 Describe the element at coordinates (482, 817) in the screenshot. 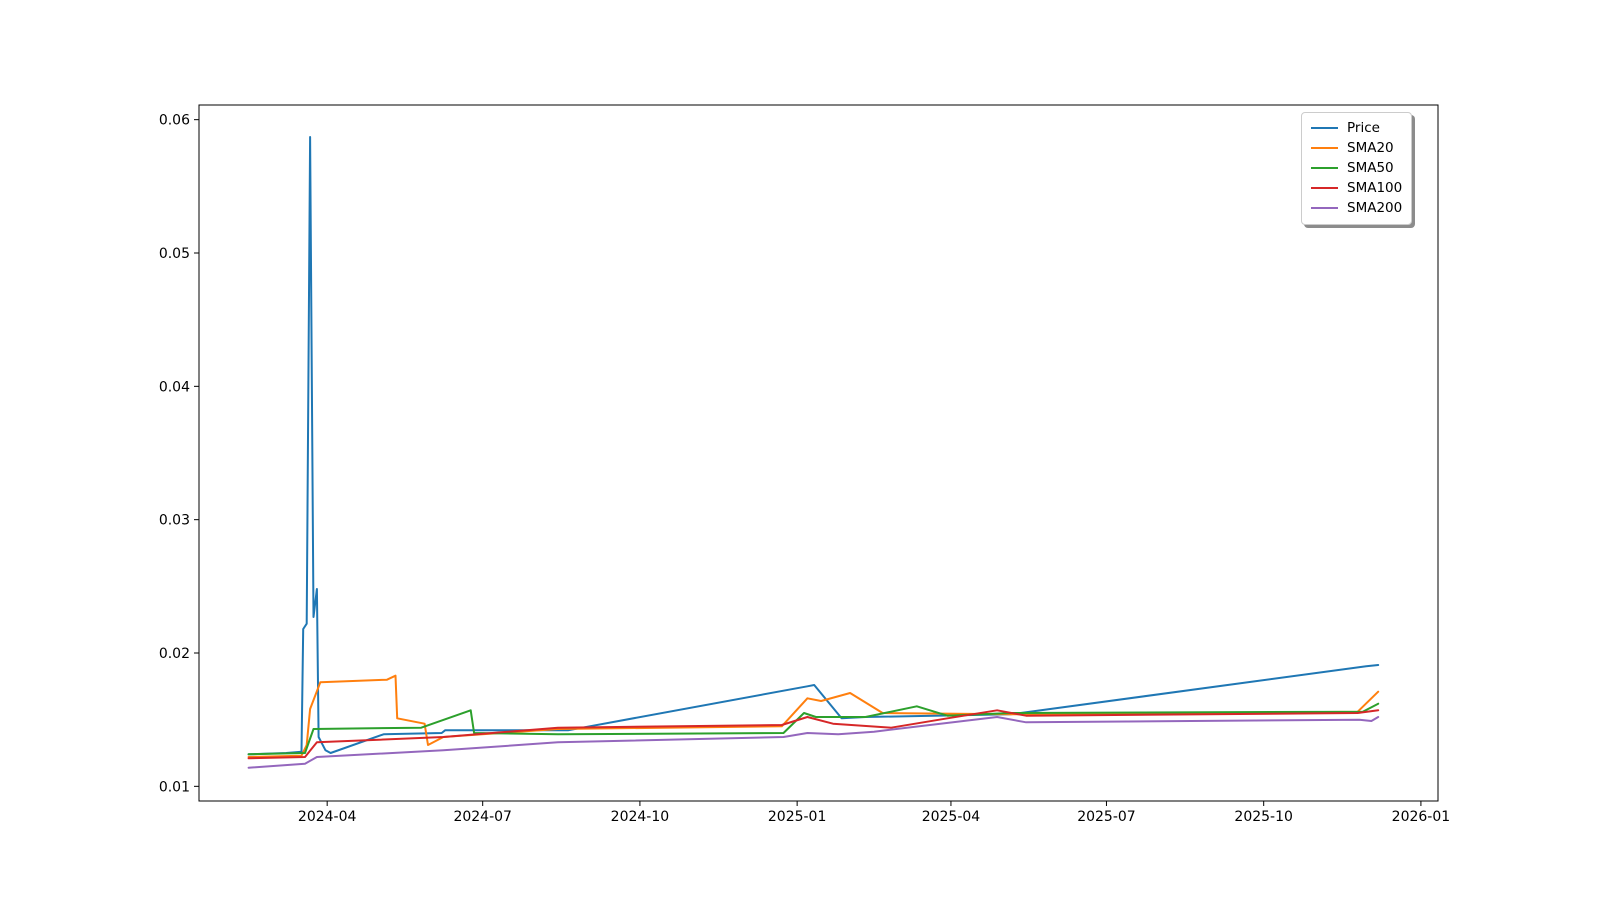

I see `x-tick-label: 2024-07` at that location.